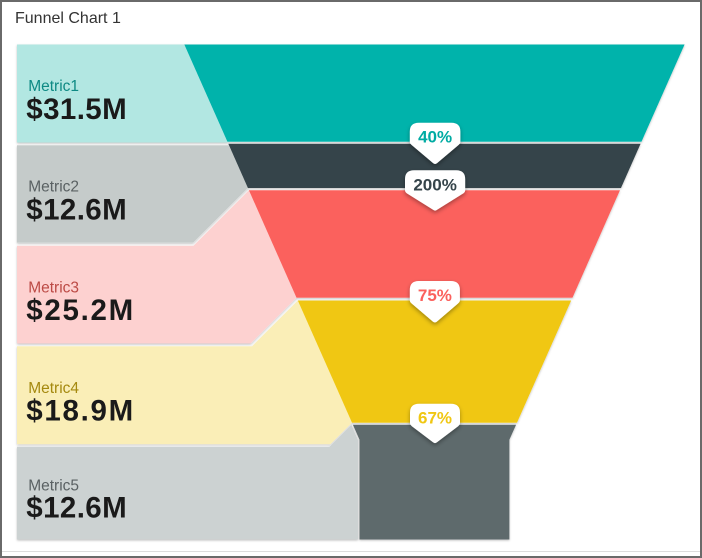 The image size is (702, 558). Describe the element at coordinates (53, 485) in the screenshot. I see `svg-text: Metric5` at that location.